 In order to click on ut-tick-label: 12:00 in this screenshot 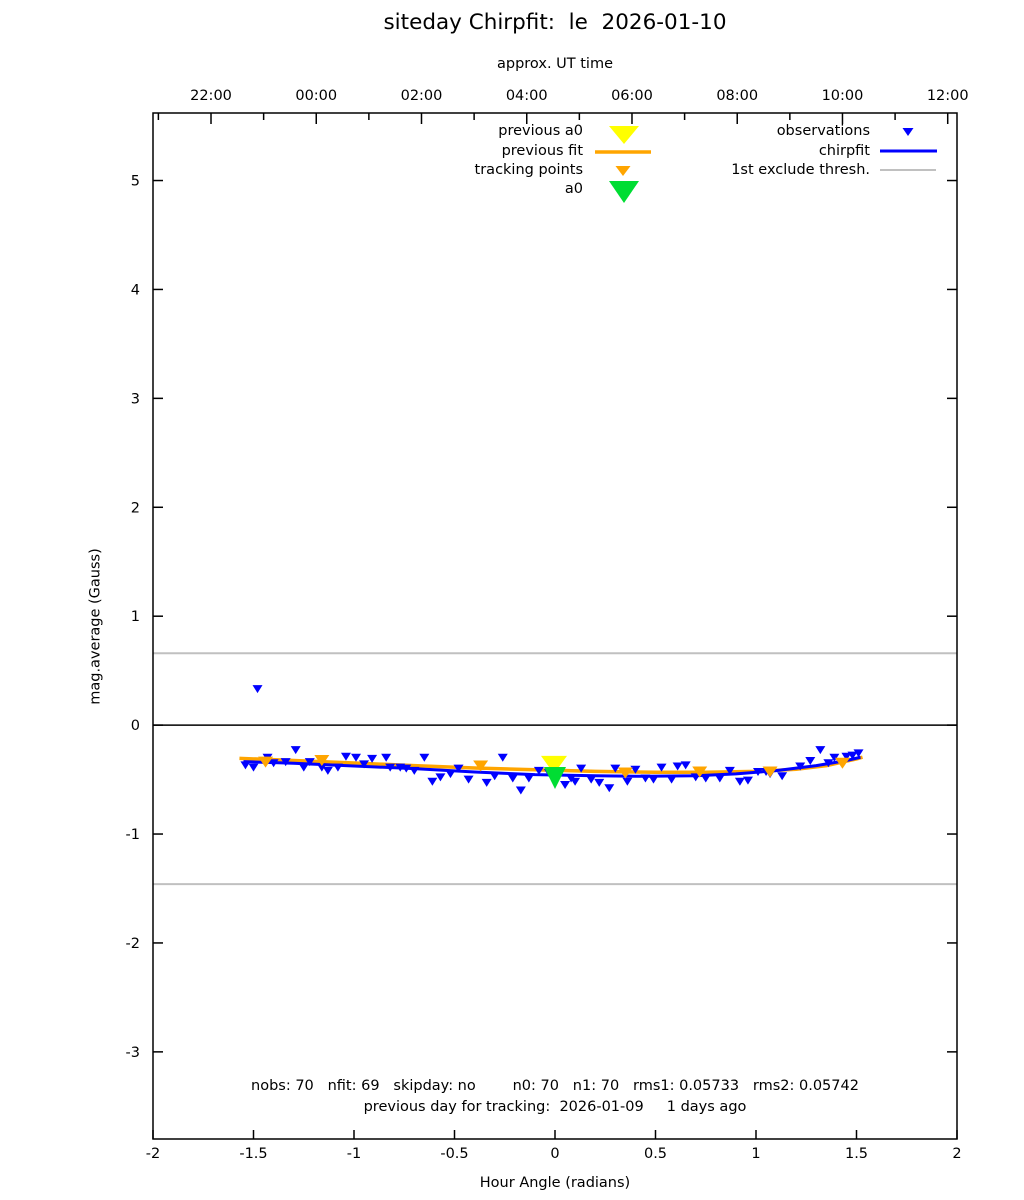, I will do `click(948, 96)`.